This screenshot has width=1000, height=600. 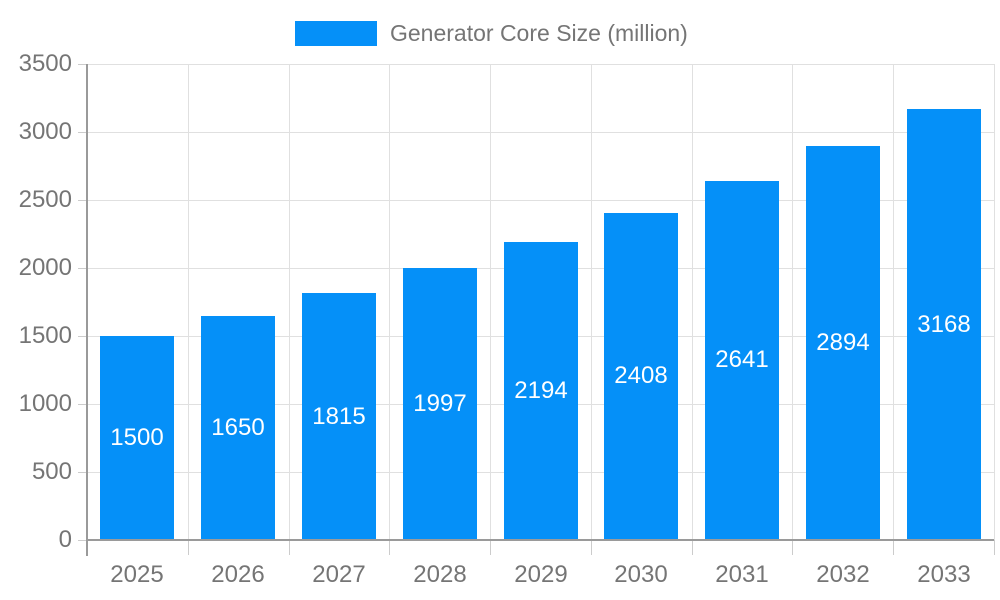 What do you see at coordinates (137, 574) in the screenshot?
I see `x-axis-label: 2025` at bounding box center [137, 574].